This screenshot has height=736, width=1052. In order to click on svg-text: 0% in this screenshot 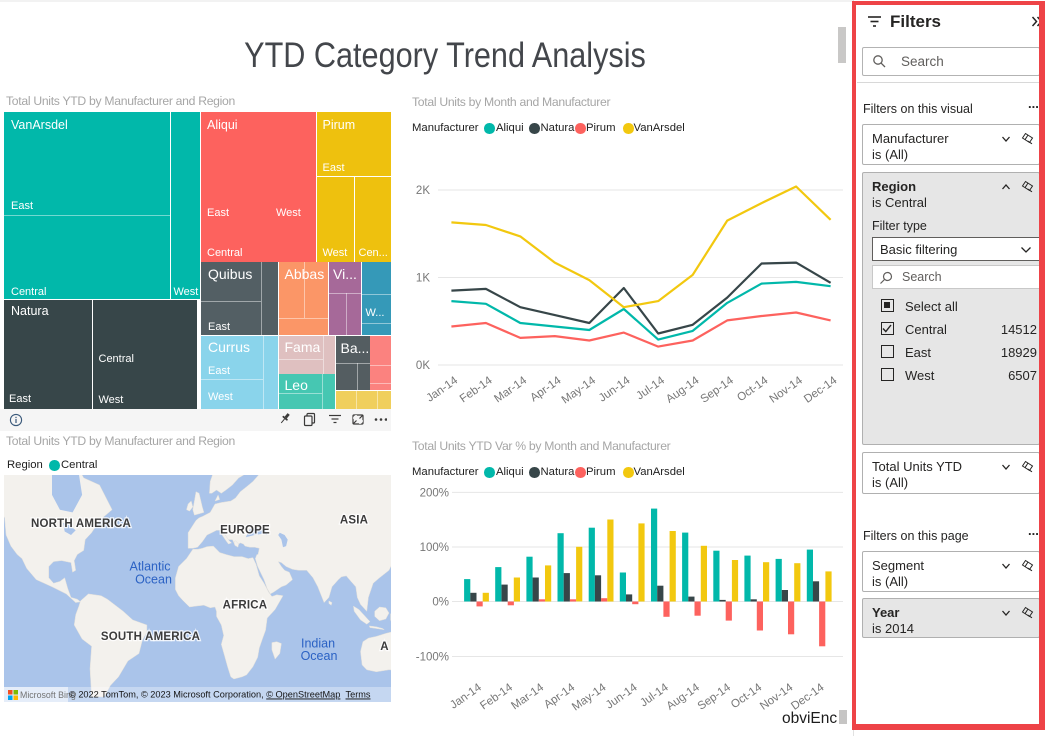, I will do `click(440, 603)`.